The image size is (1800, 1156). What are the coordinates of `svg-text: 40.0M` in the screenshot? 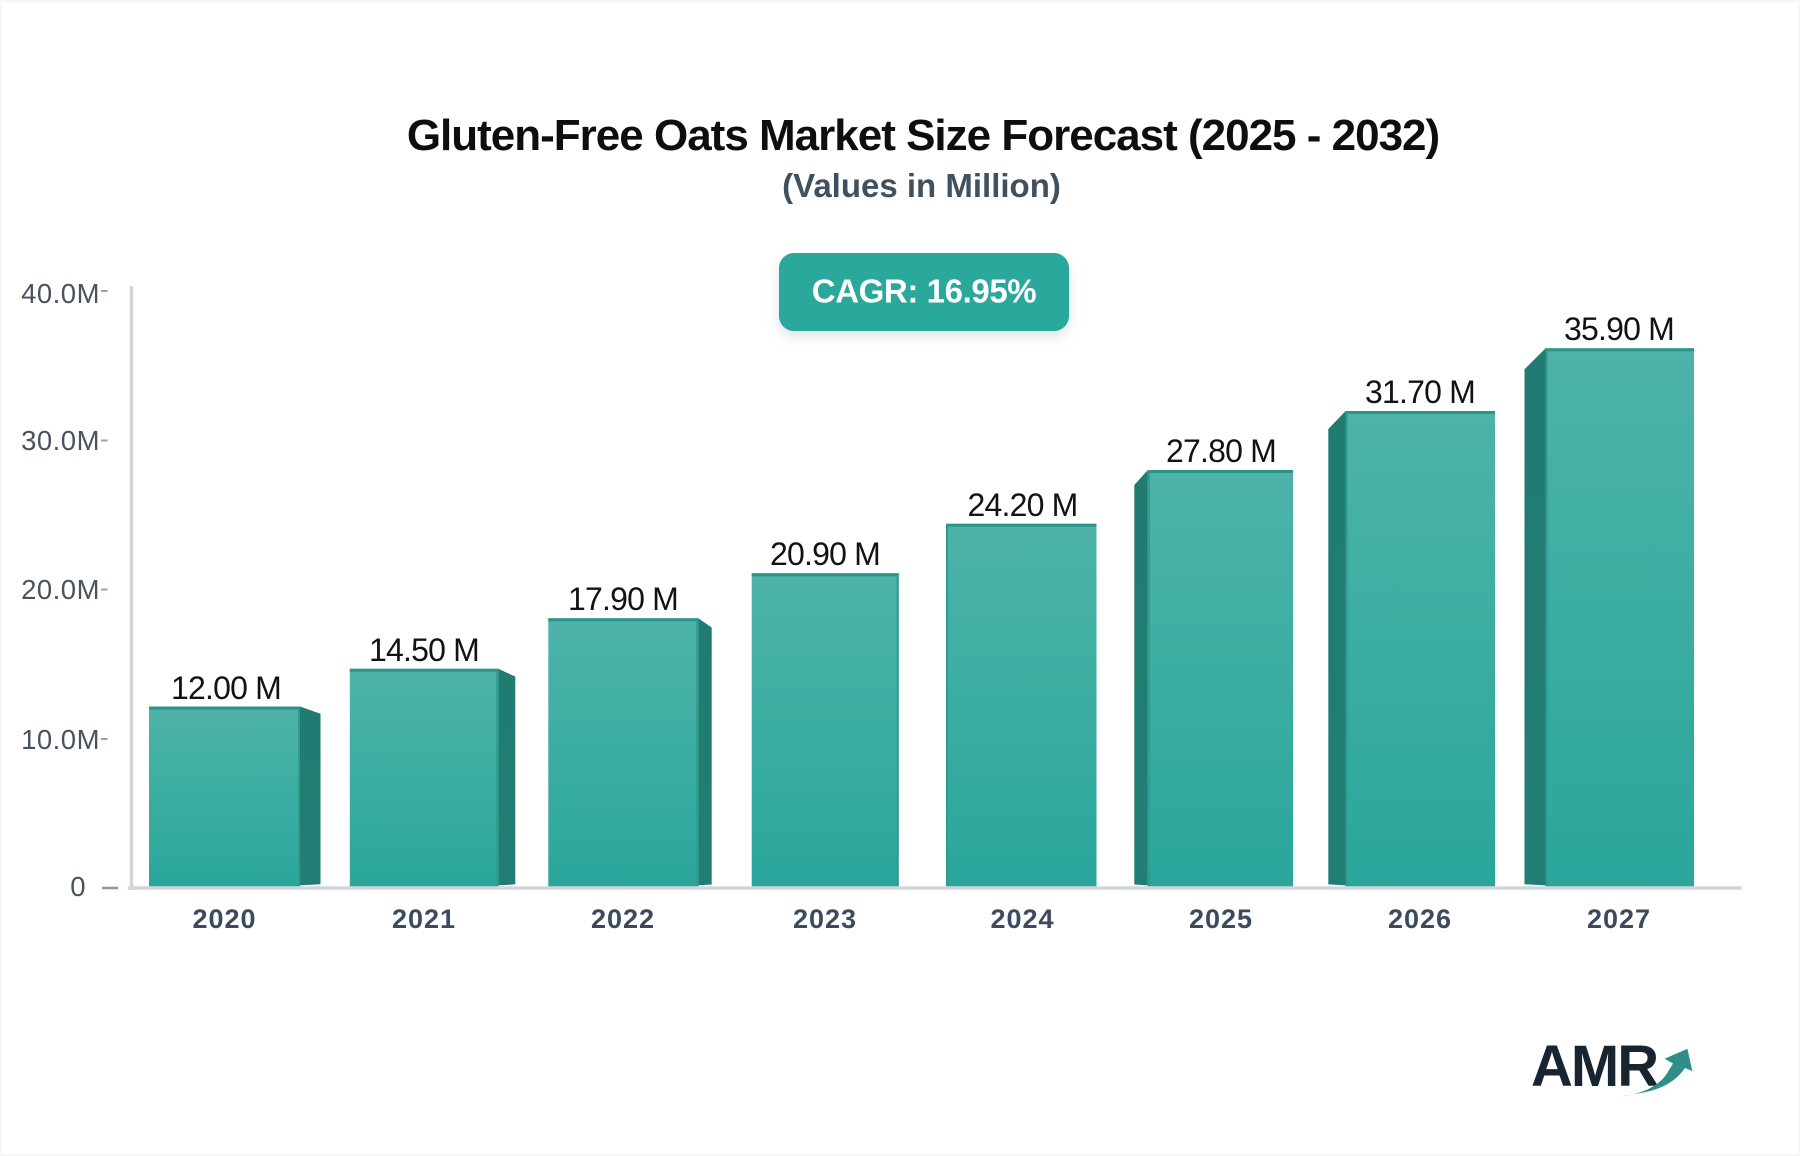 It's located at (60, 293).